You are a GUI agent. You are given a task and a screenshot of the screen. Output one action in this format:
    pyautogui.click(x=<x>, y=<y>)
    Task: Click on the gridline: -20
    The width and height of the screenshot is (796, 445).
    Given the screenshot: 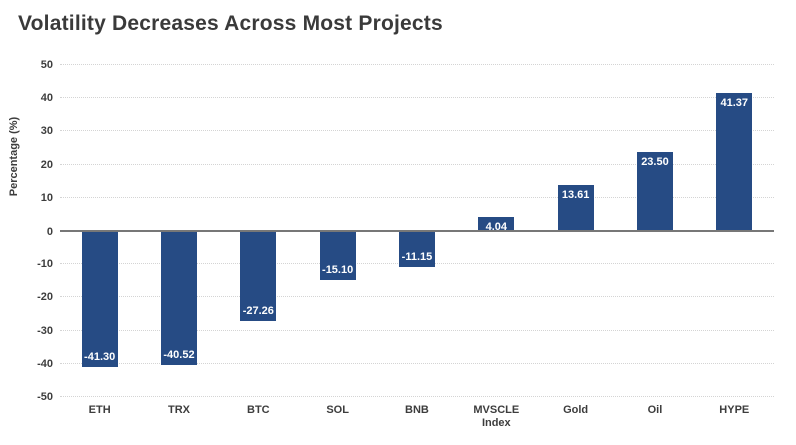 What is the action you would take?
    pyautogui.click(x=405, y=297)
    